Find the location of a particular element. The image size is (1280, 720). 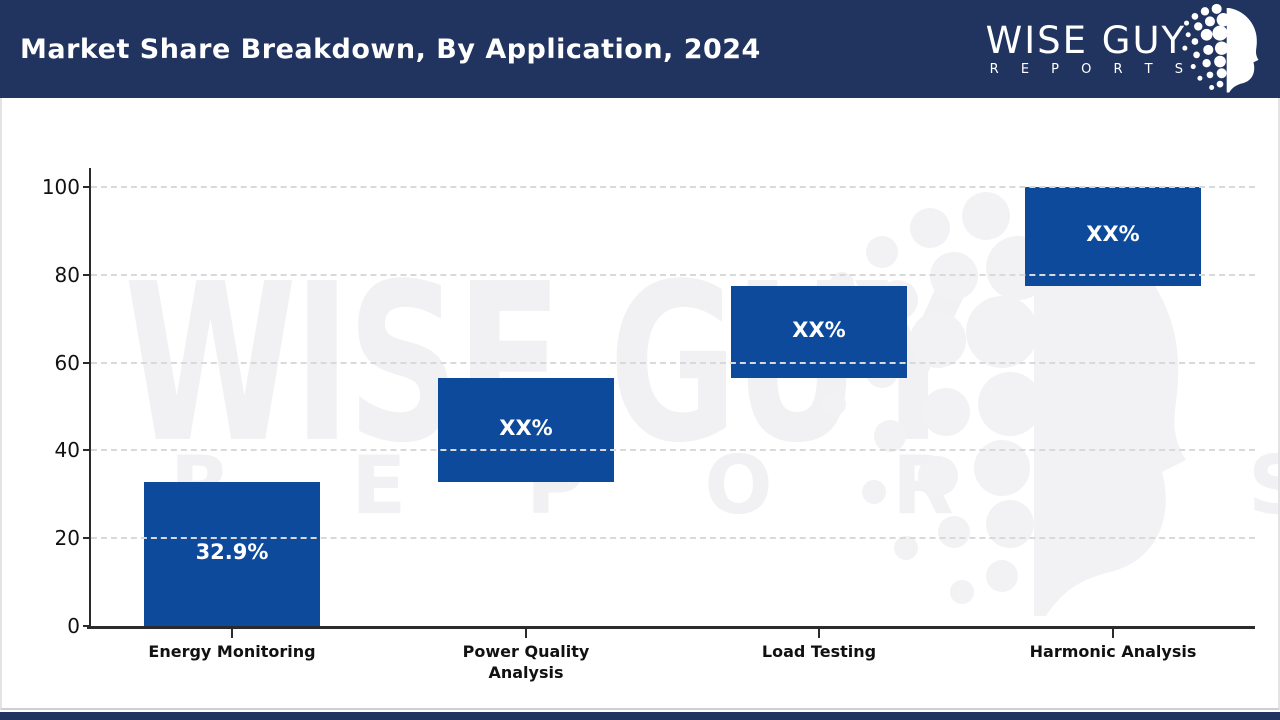

y-axis-line is located at coordinates (90, 398).